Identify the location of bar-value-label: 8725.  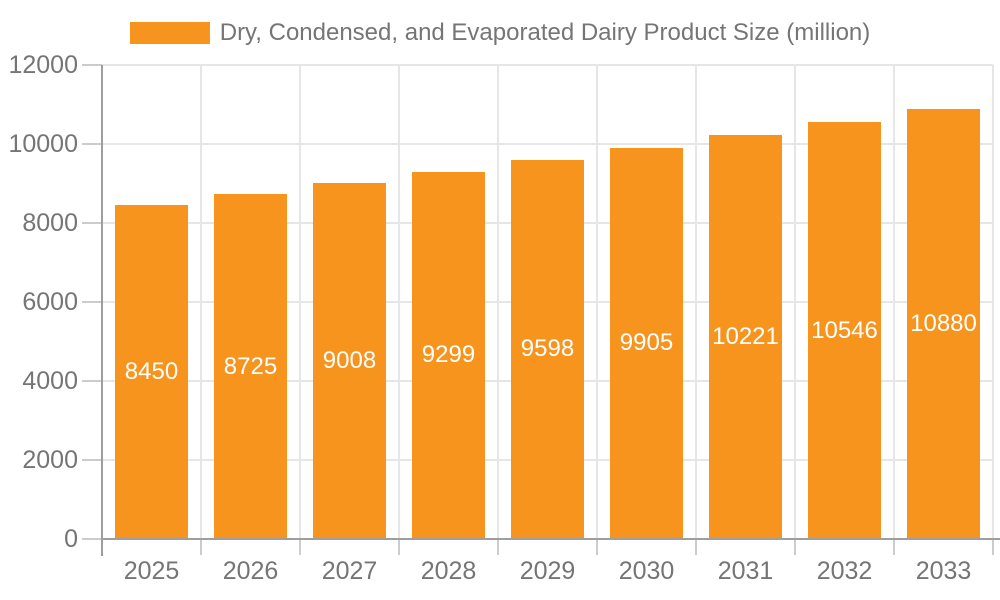
(250, 366).